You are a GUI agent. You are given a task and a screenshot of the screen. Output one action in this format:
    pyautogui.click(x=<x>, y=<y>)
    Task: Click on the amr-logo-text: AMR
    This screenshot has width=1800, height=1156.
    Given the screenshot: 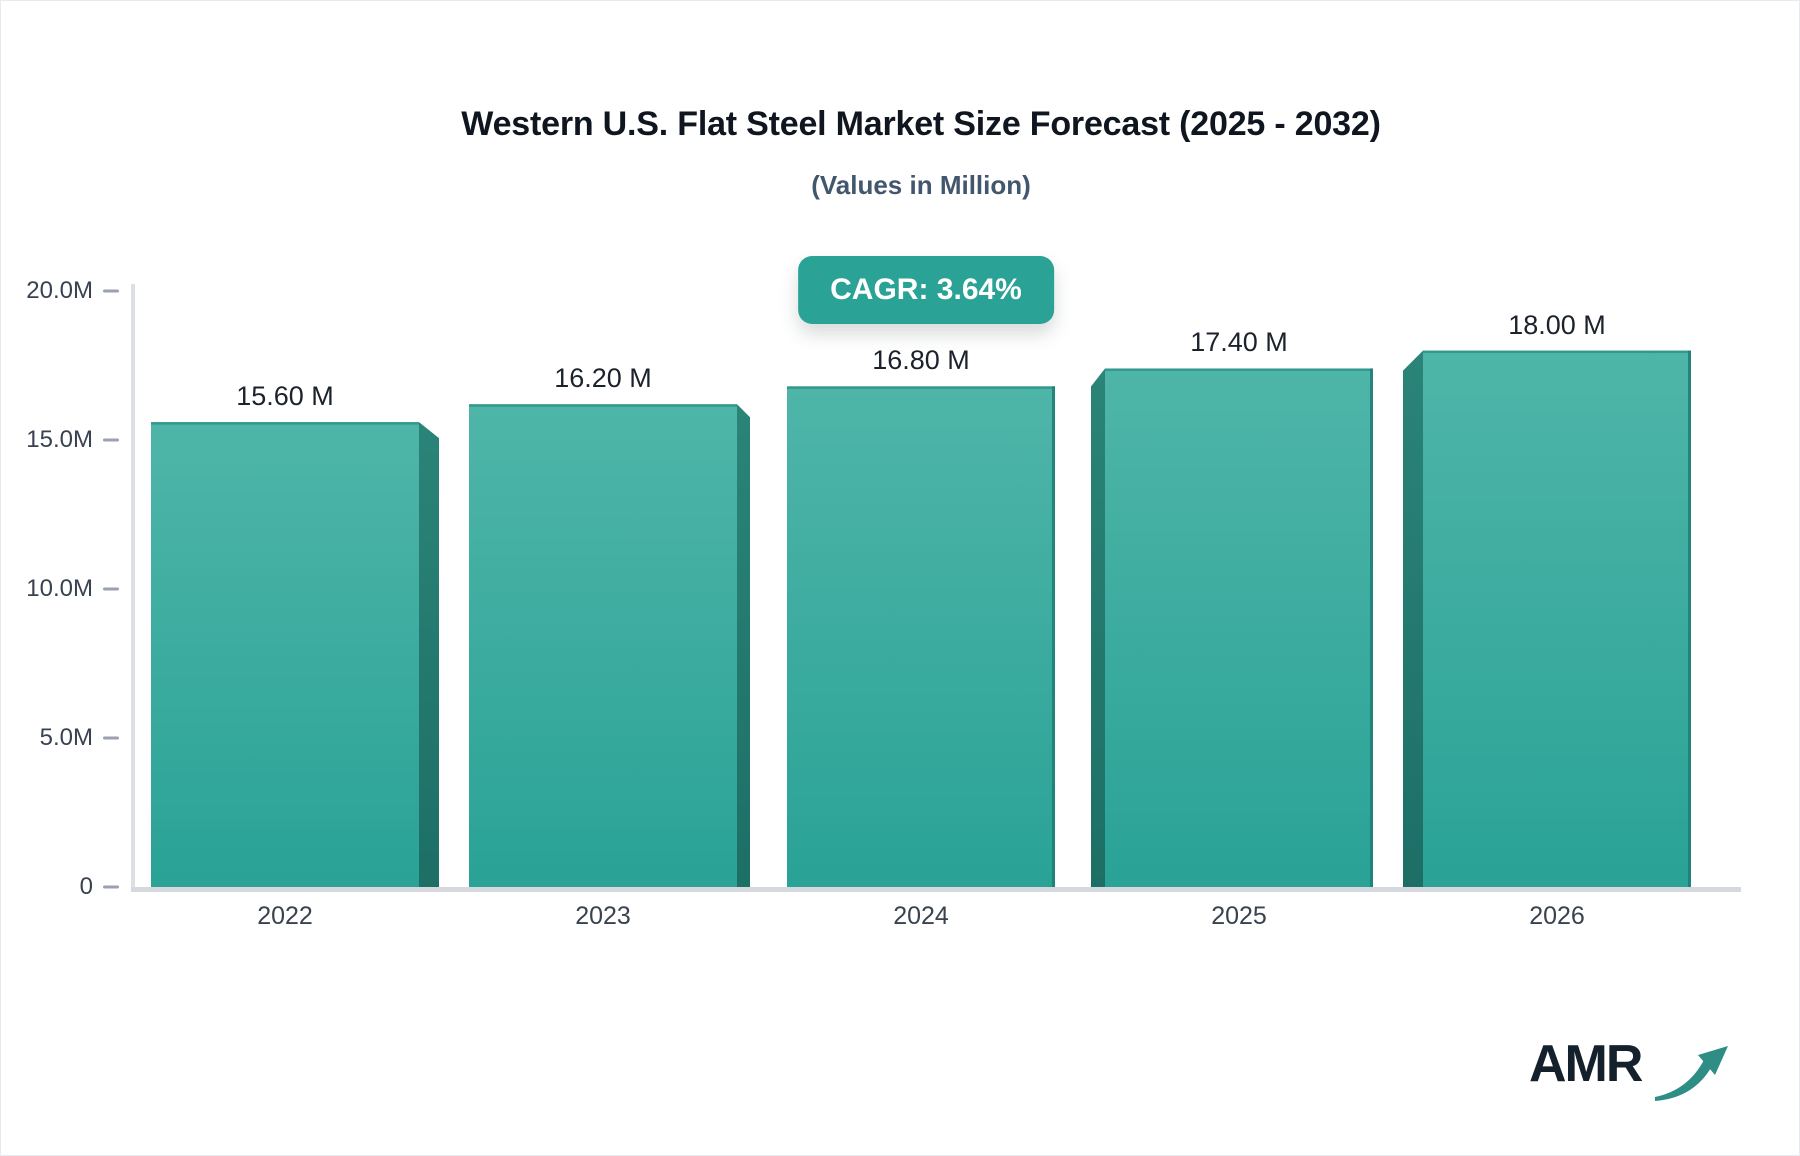 What is the action you would take?
    pyautogui.click(x=1586, y=1064)
    